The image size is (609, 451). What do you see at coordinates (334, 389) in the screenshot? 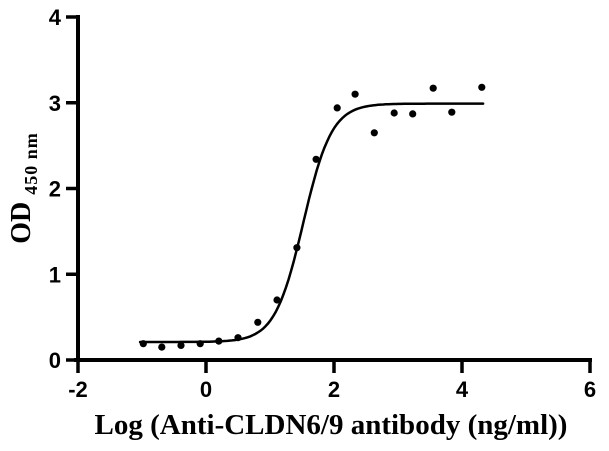
I see `x-axis-tick-label: 2` at bounding box center [334, 389].